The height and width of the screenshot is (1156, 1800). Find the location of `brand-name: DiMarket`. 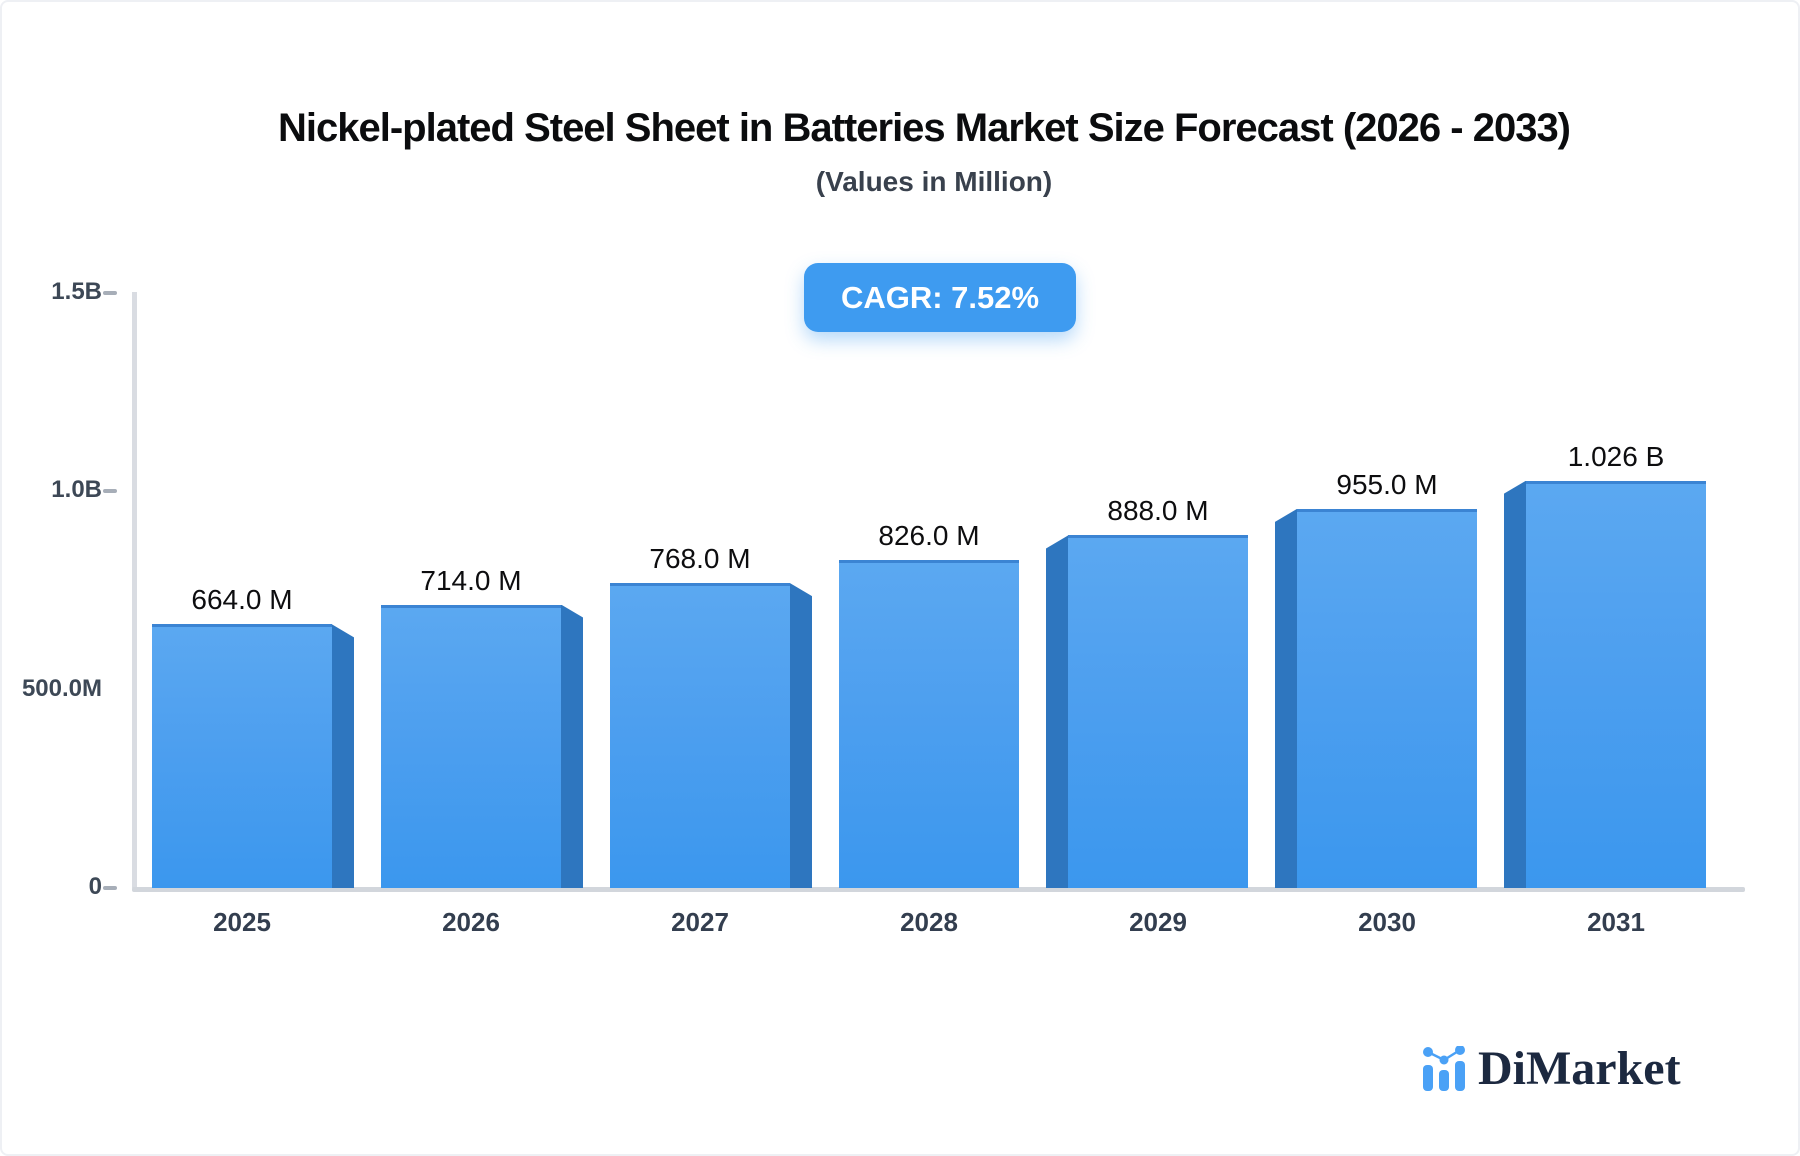

brand-name: DiMarket is located at coordinates (1579, 1068).